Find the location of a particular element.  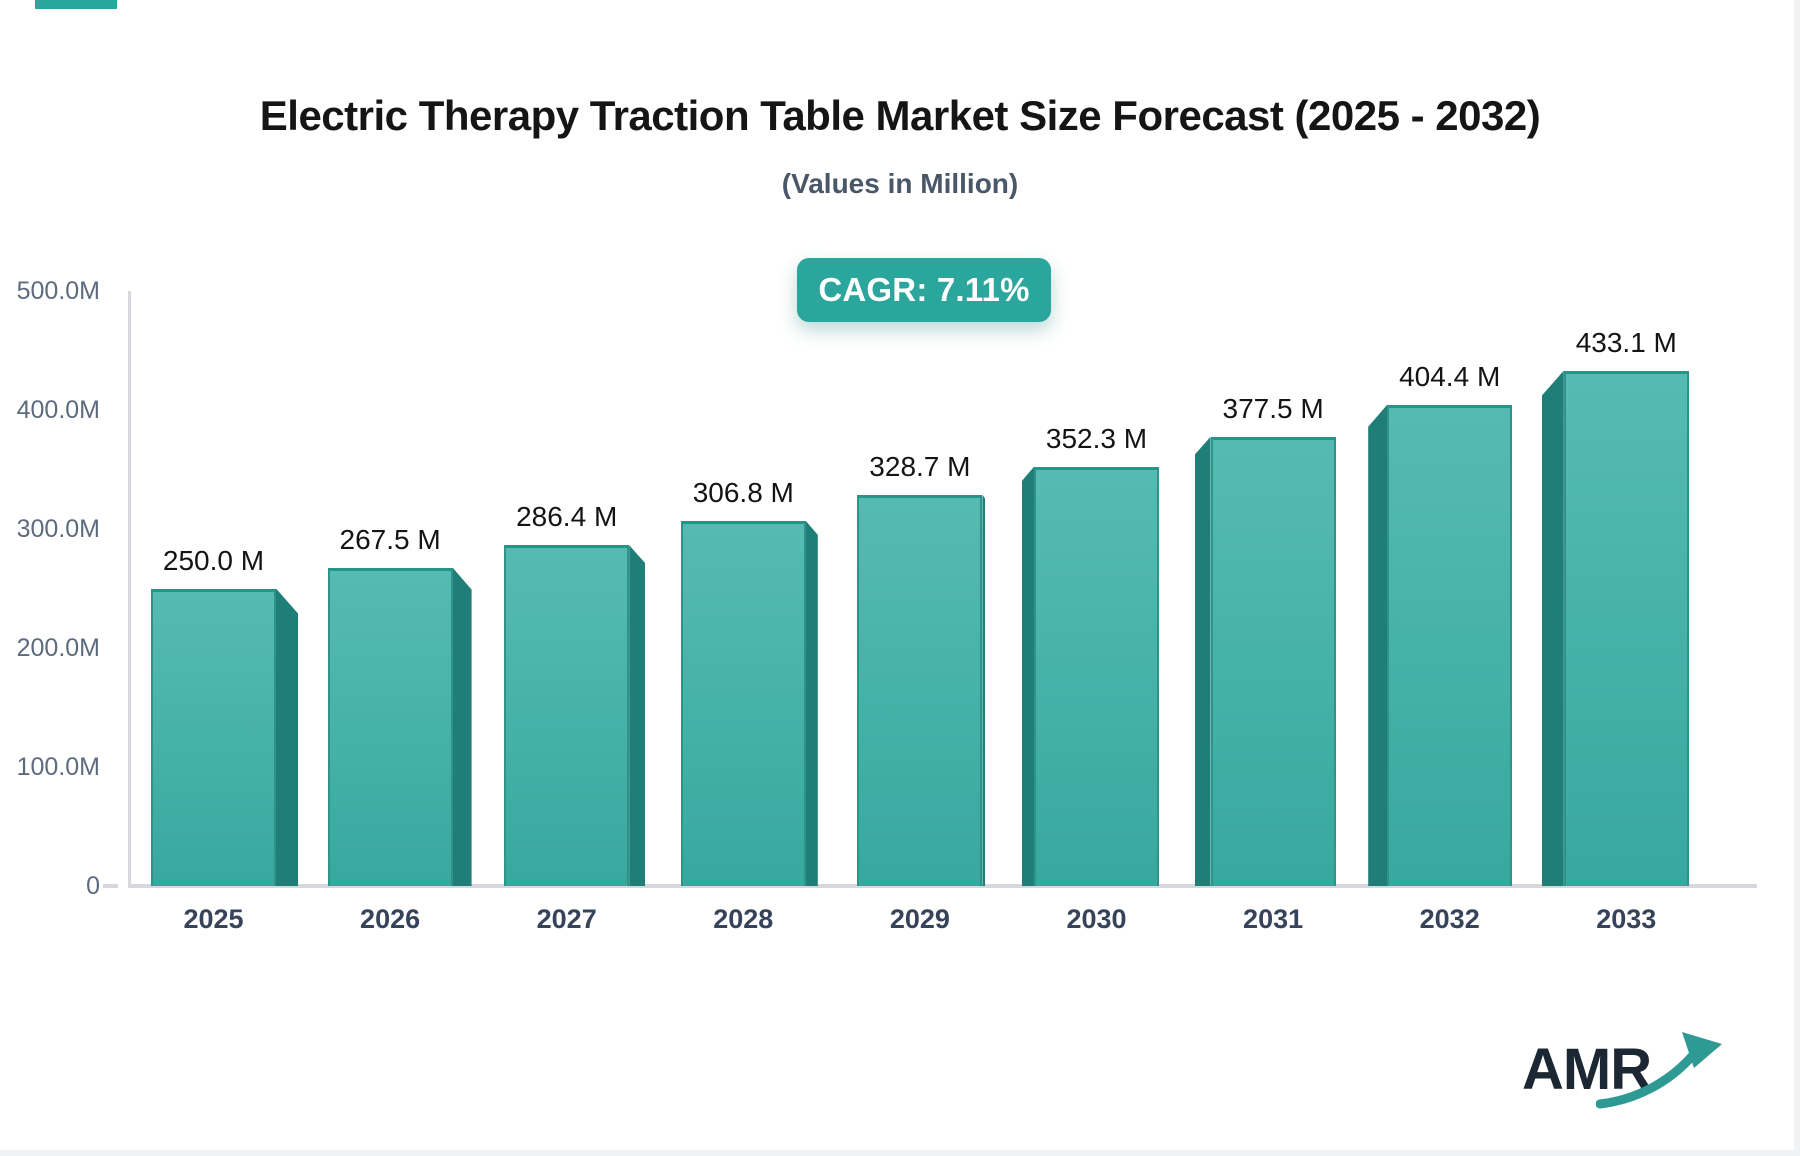

bar-value-label-2028: 306.8 M is located at coordinates (743, 492).